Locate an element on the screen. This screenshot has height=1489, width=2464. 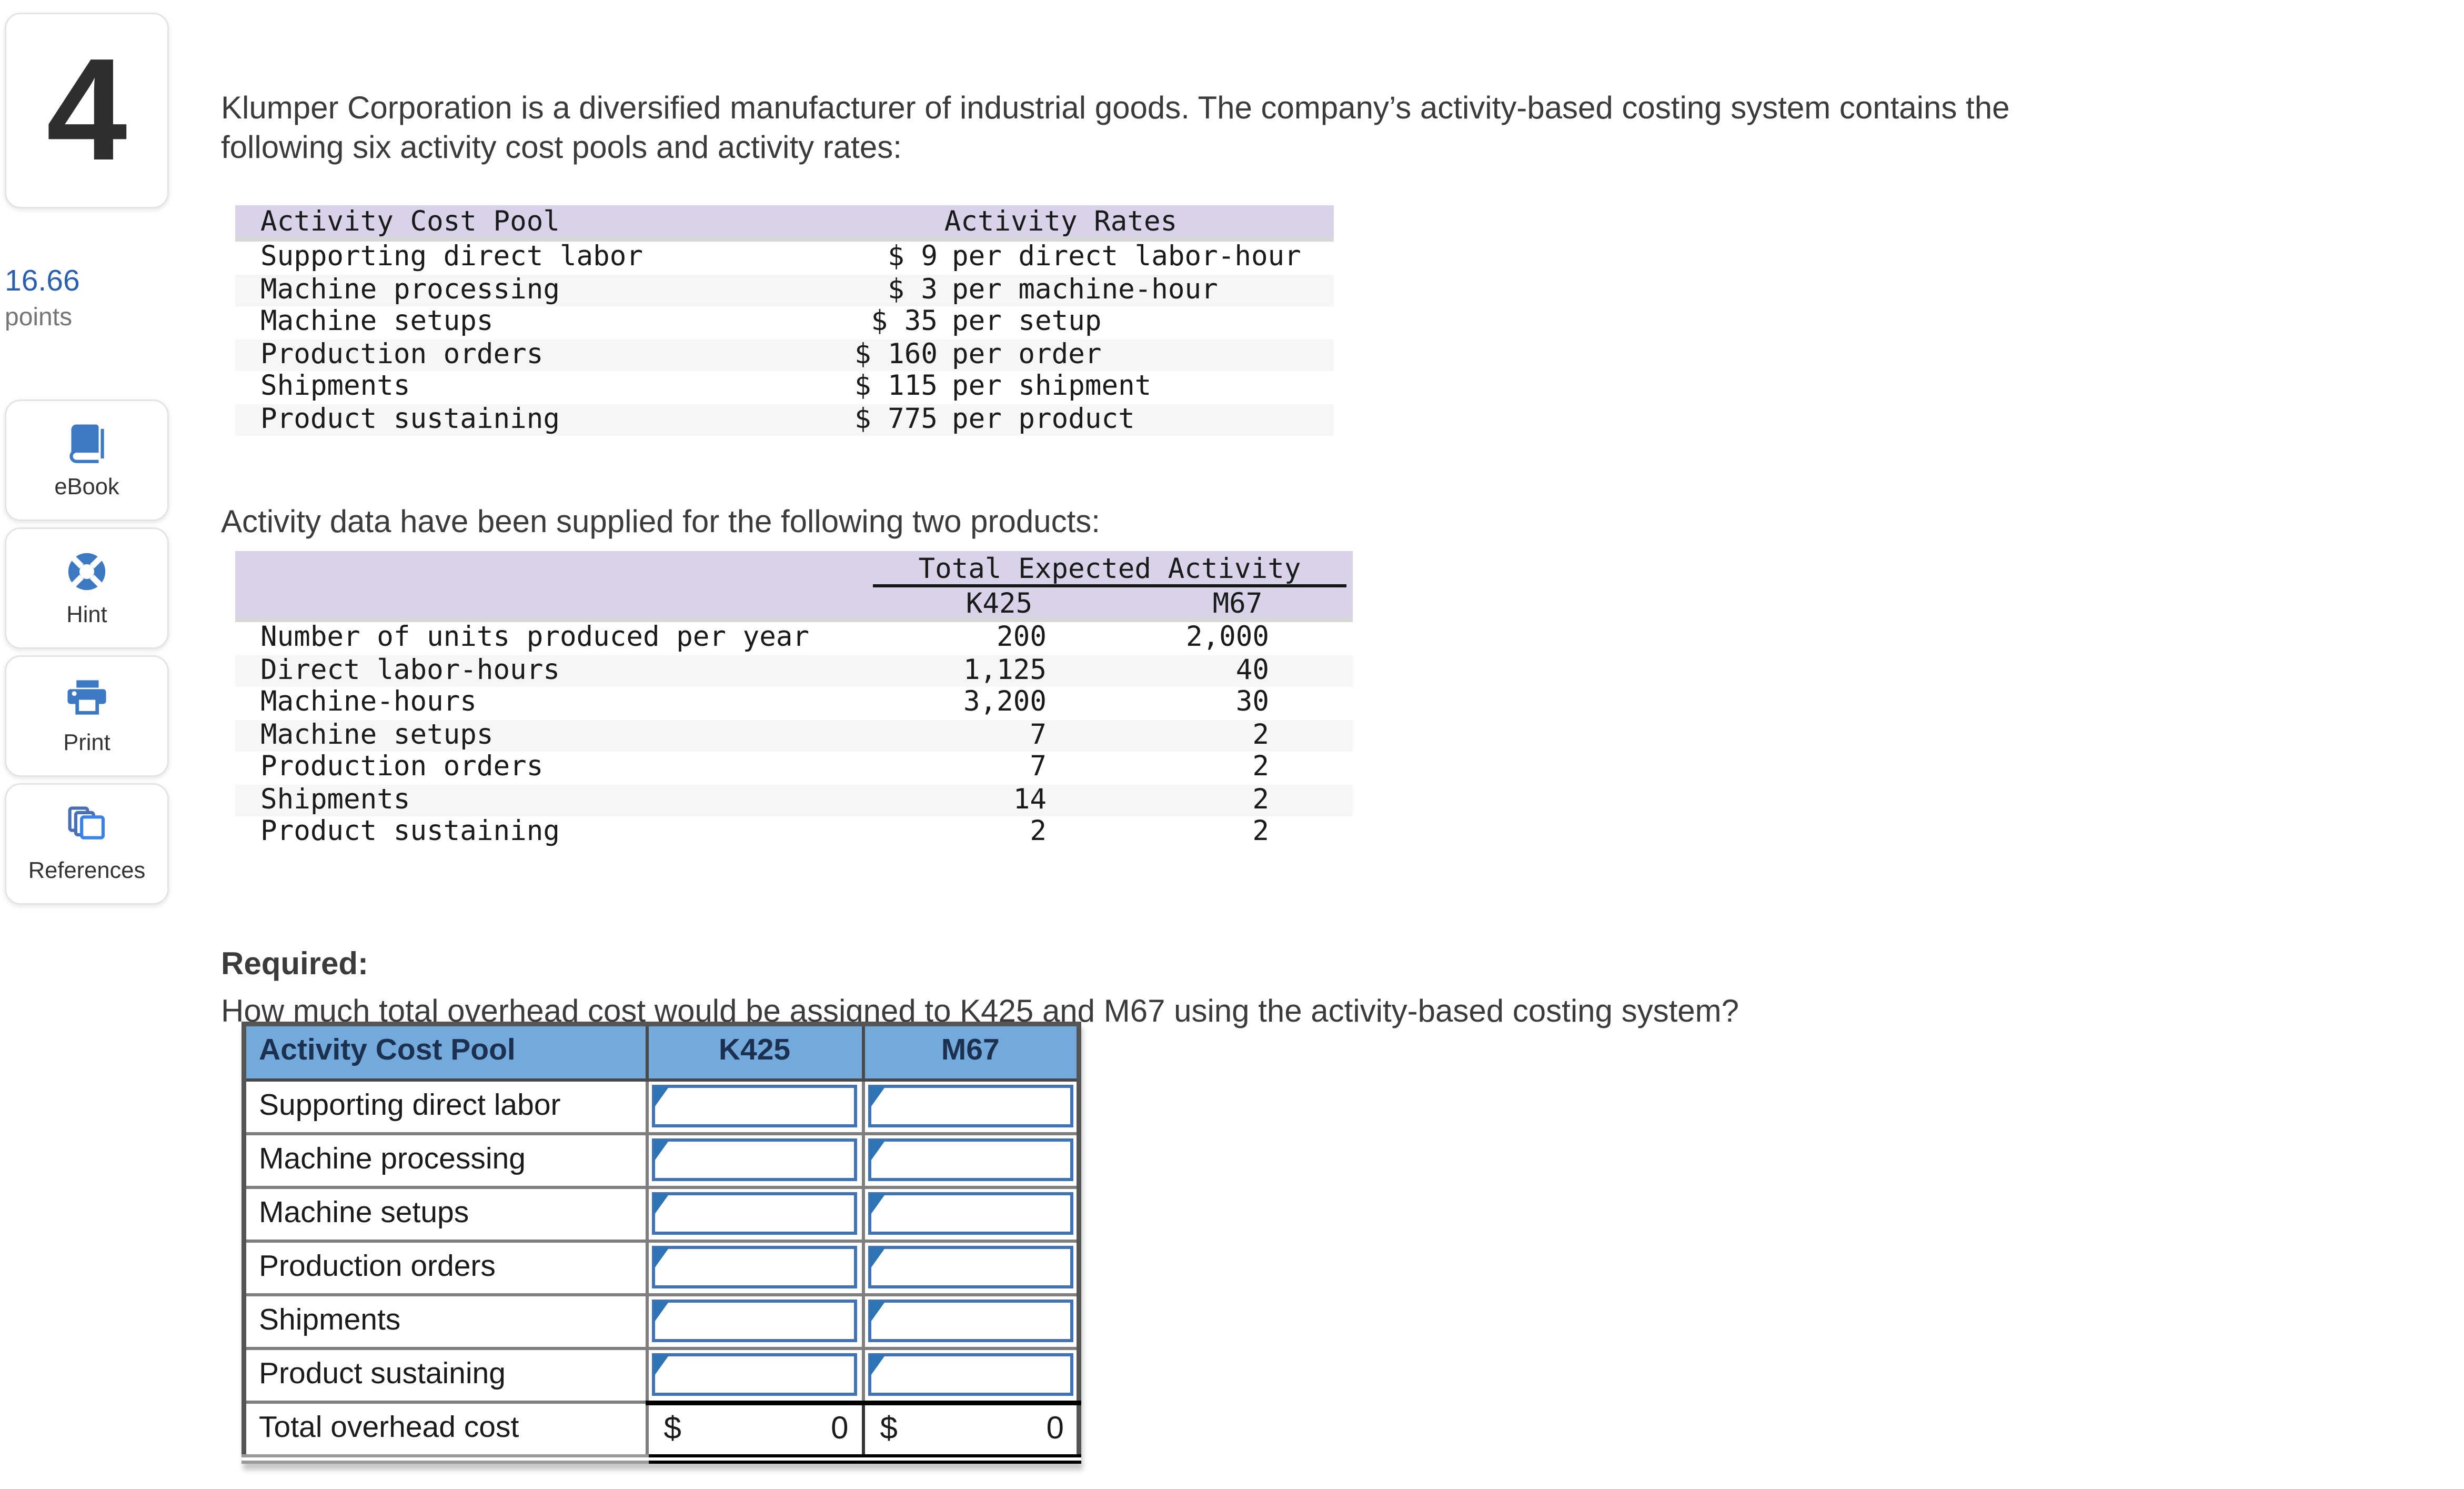
rates-amount: $ 160 is located at coordinates (896, 354).